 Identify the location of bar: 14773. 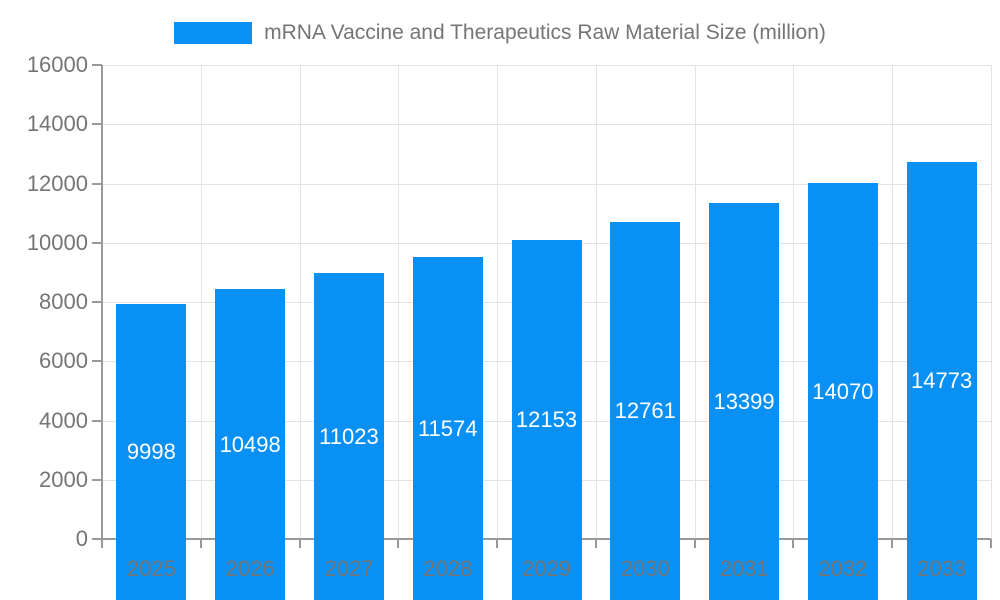
(941, 381).